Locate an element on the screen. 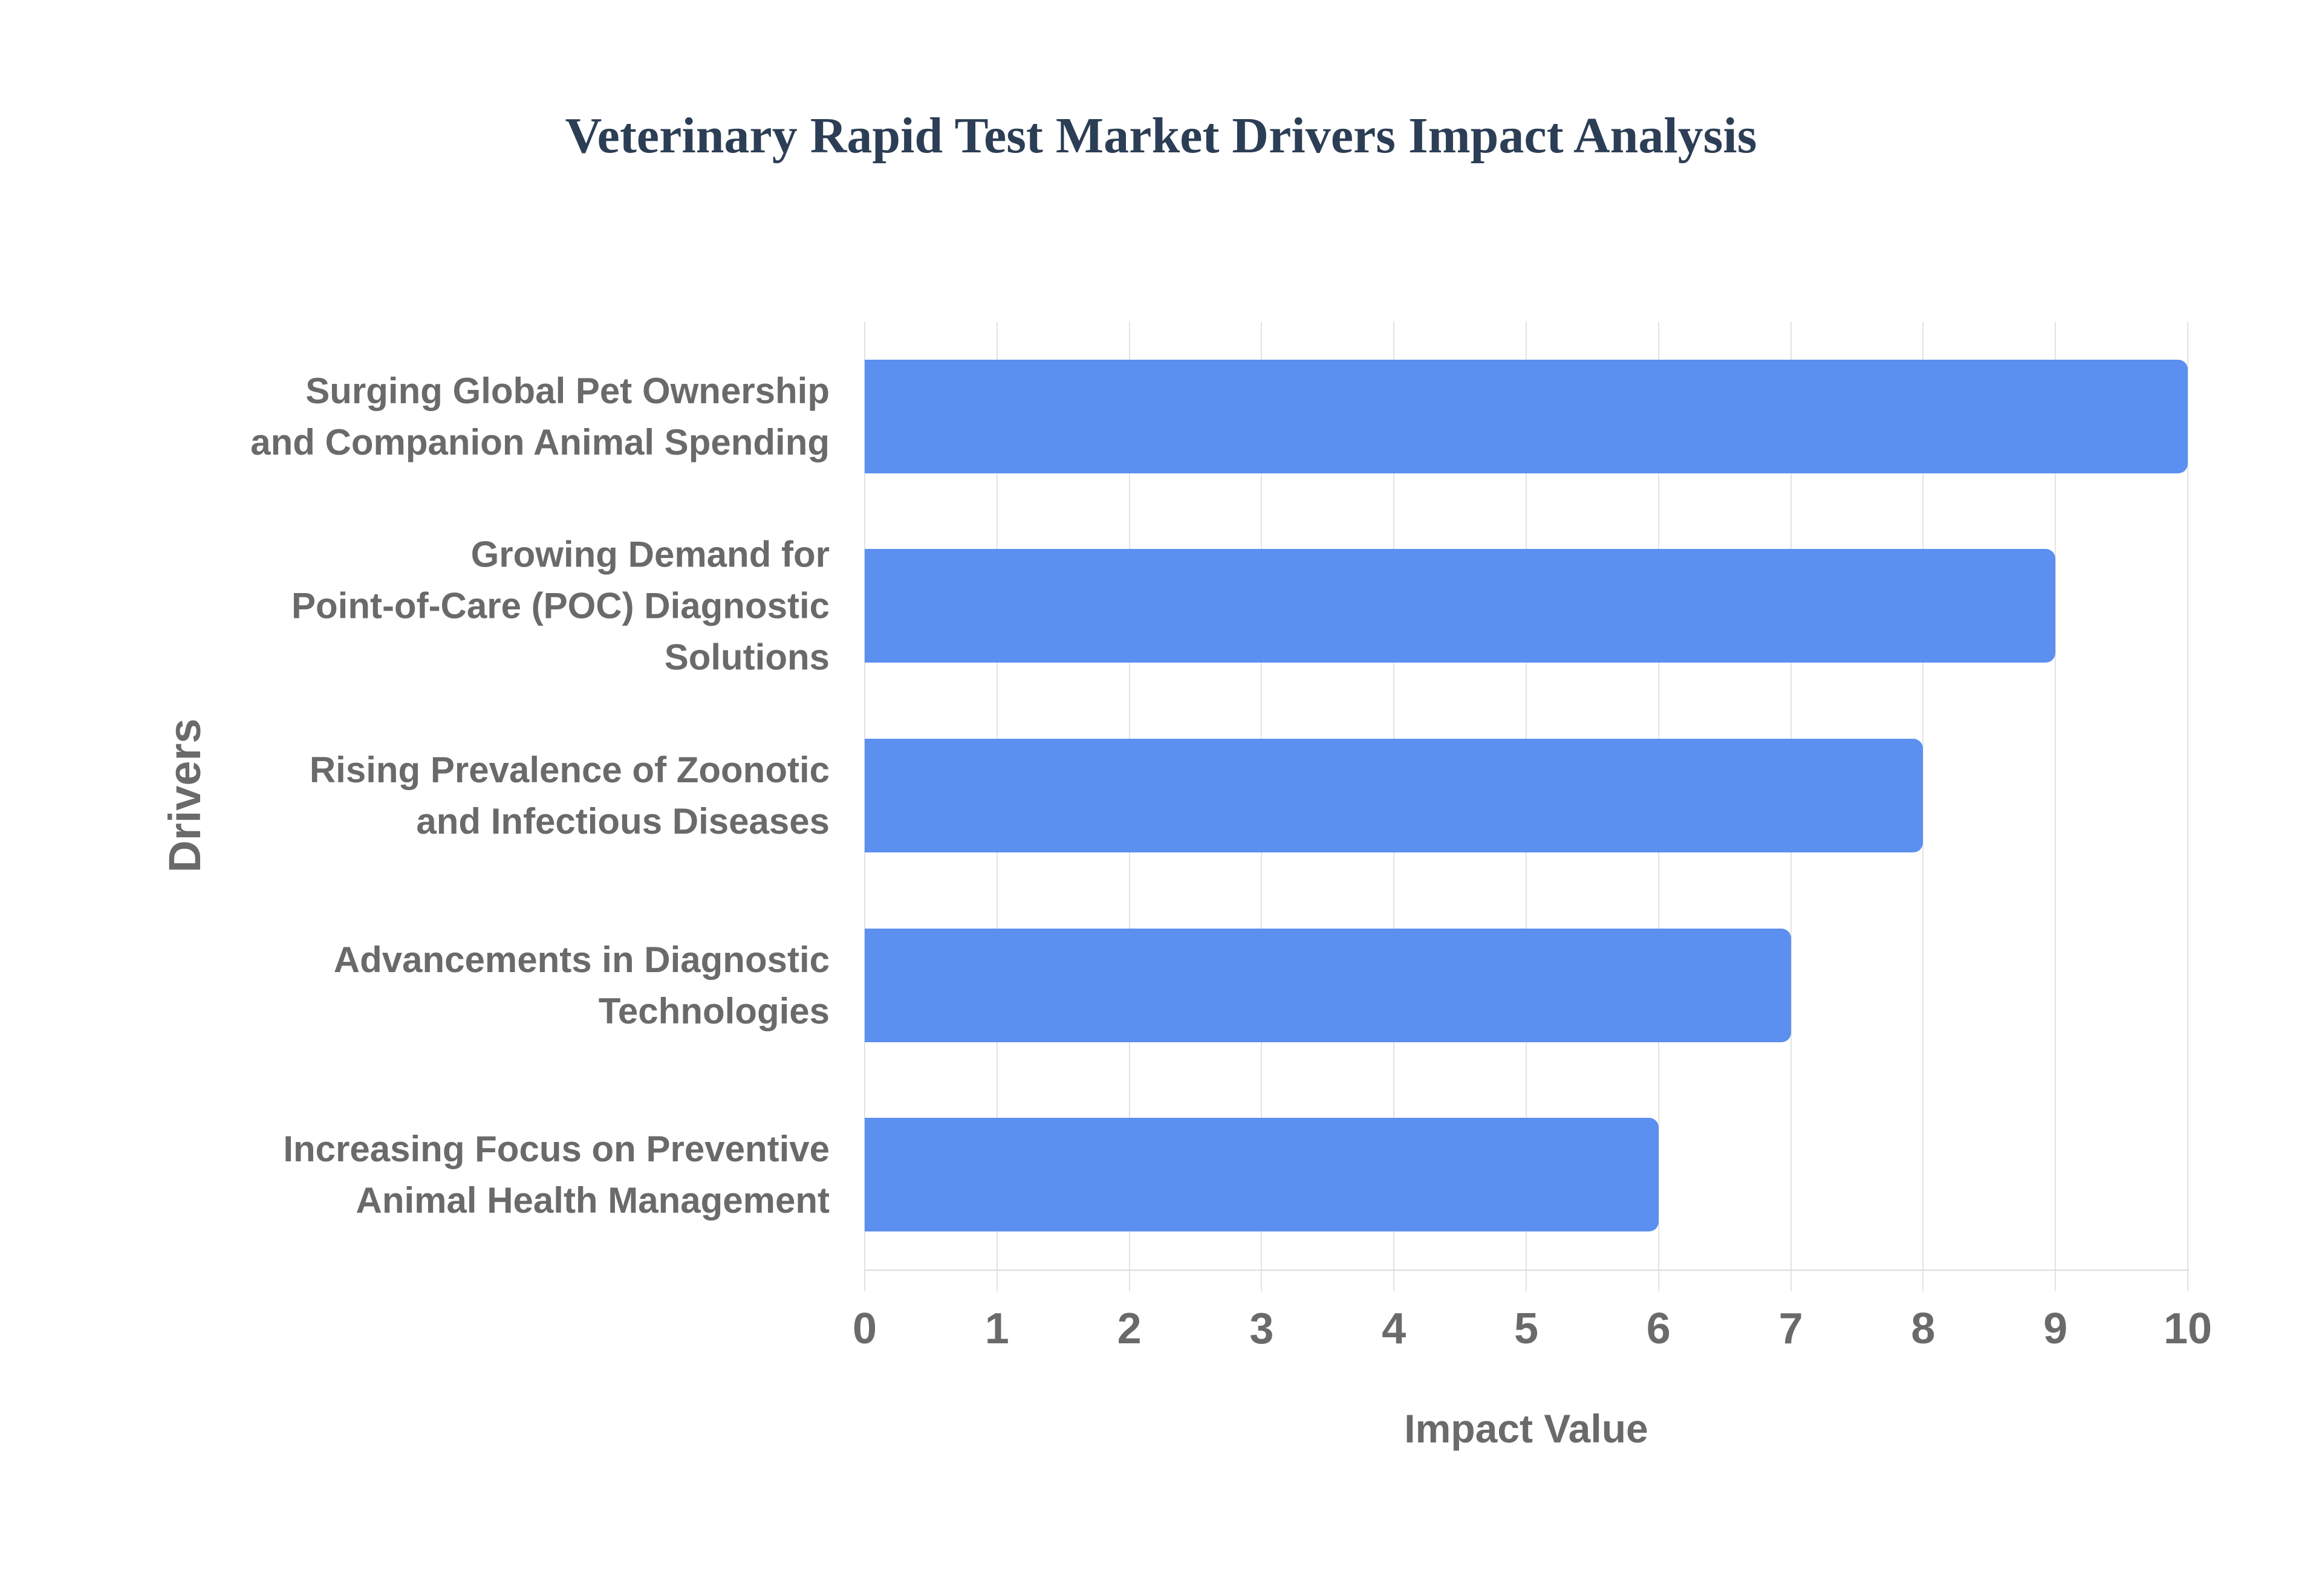  x-axis-title: Impact Value is located at coordinates (1526, 1428).